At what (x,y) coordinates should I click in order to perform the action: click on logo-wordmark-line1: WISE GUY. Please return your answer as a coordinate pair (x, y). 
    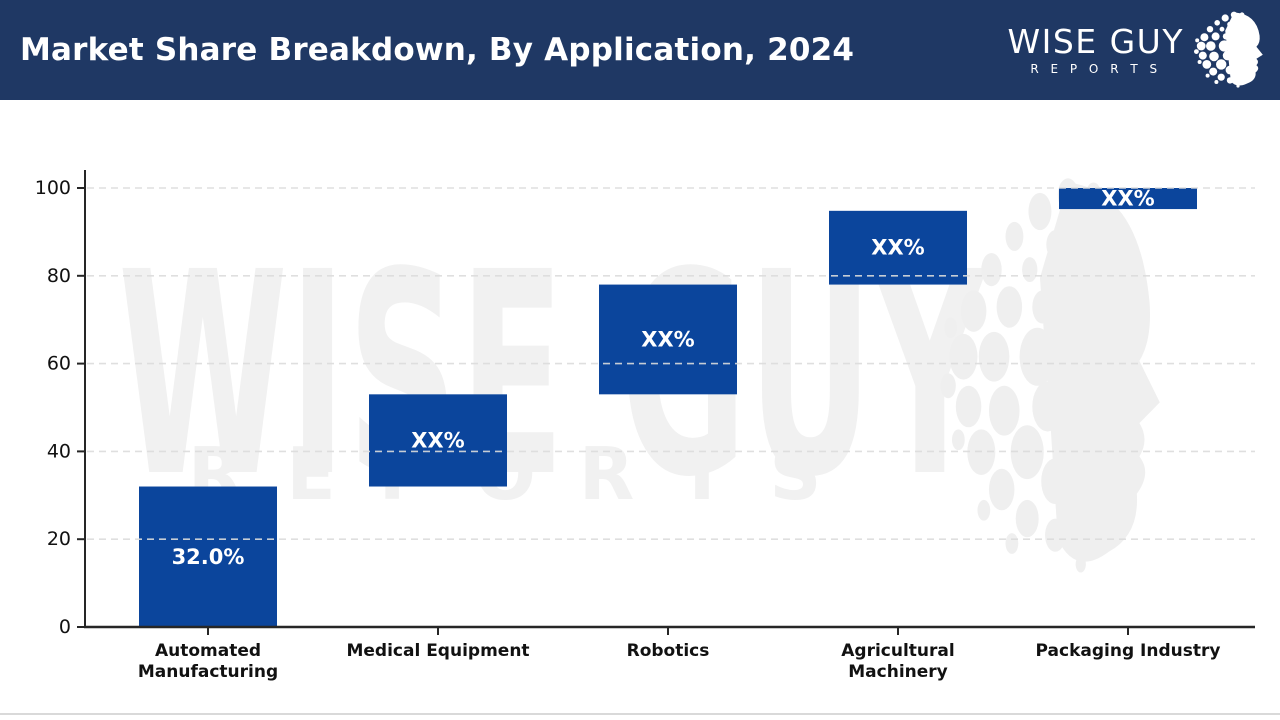
    Looking at the image, I should click on (1095, 41).